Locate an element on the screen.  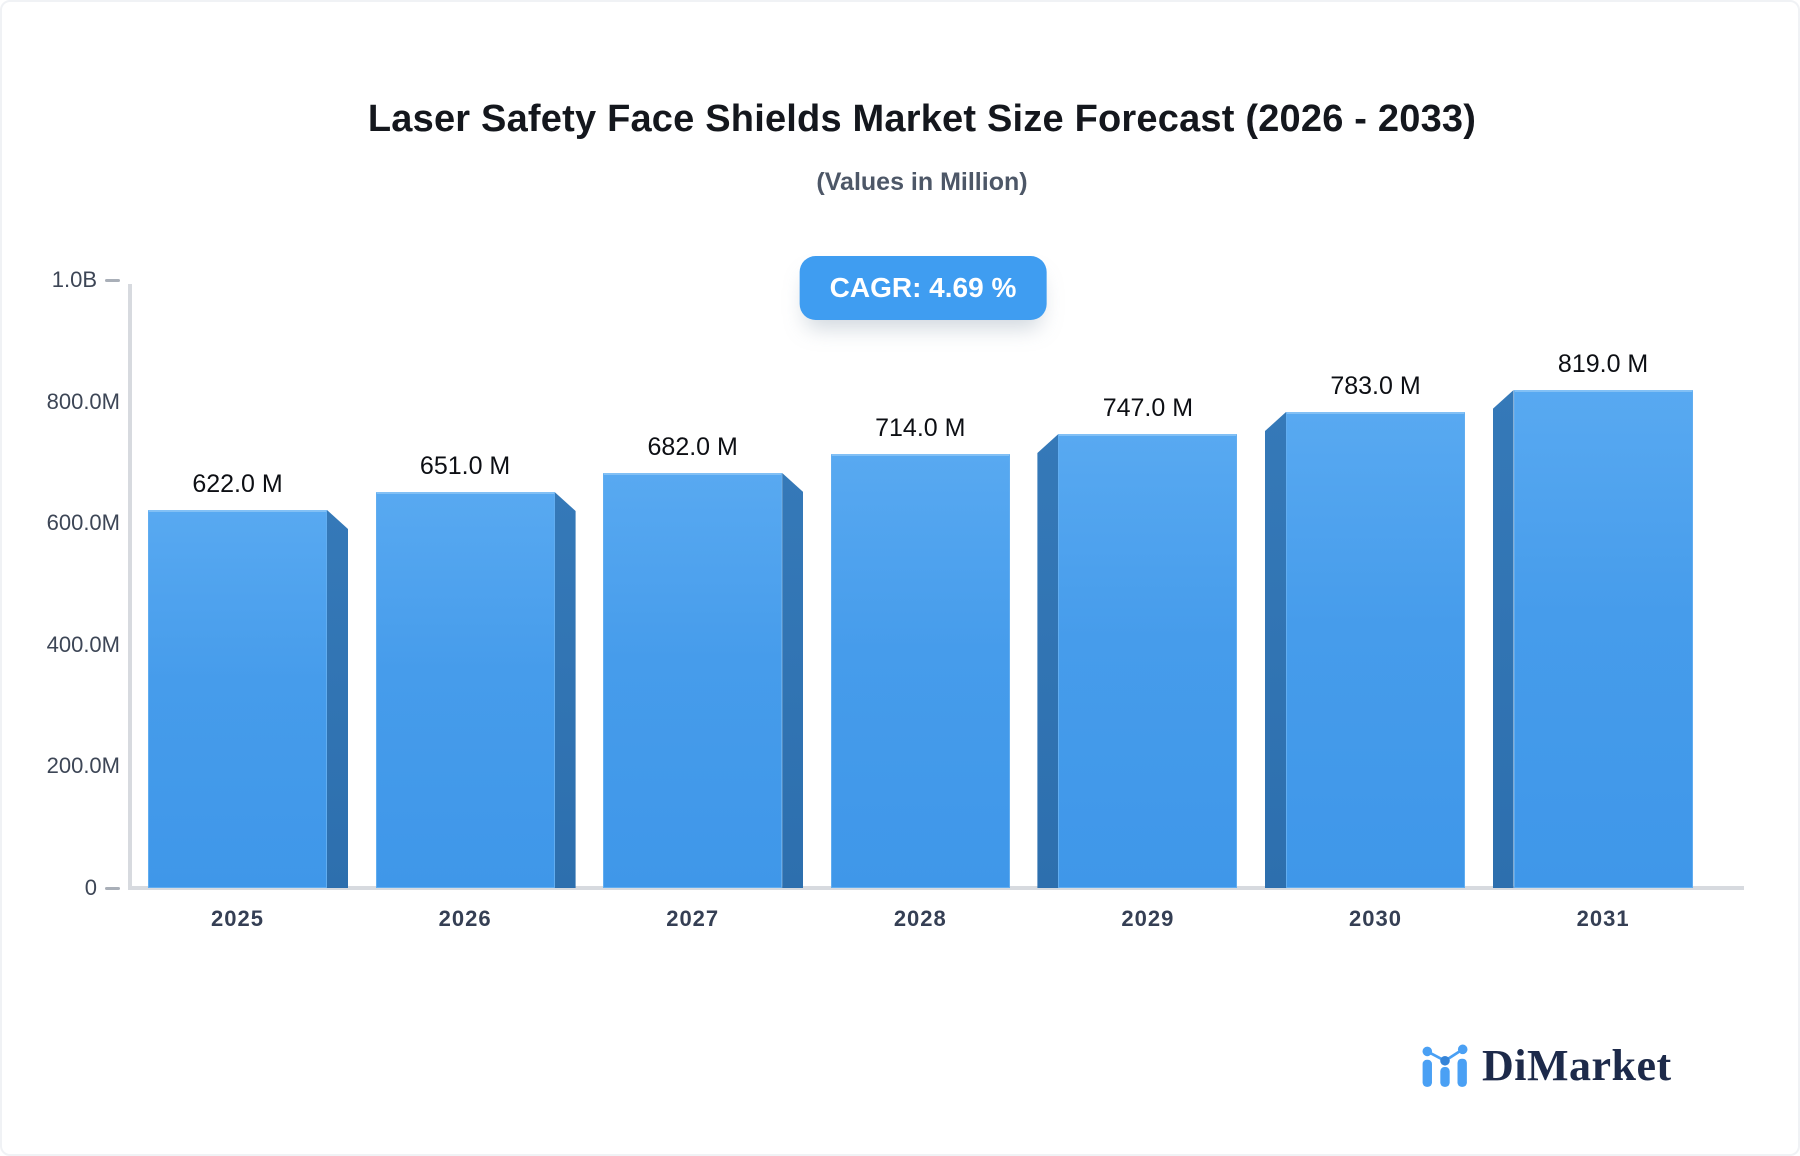
bar-2027 is located at coordinates (703, 680).